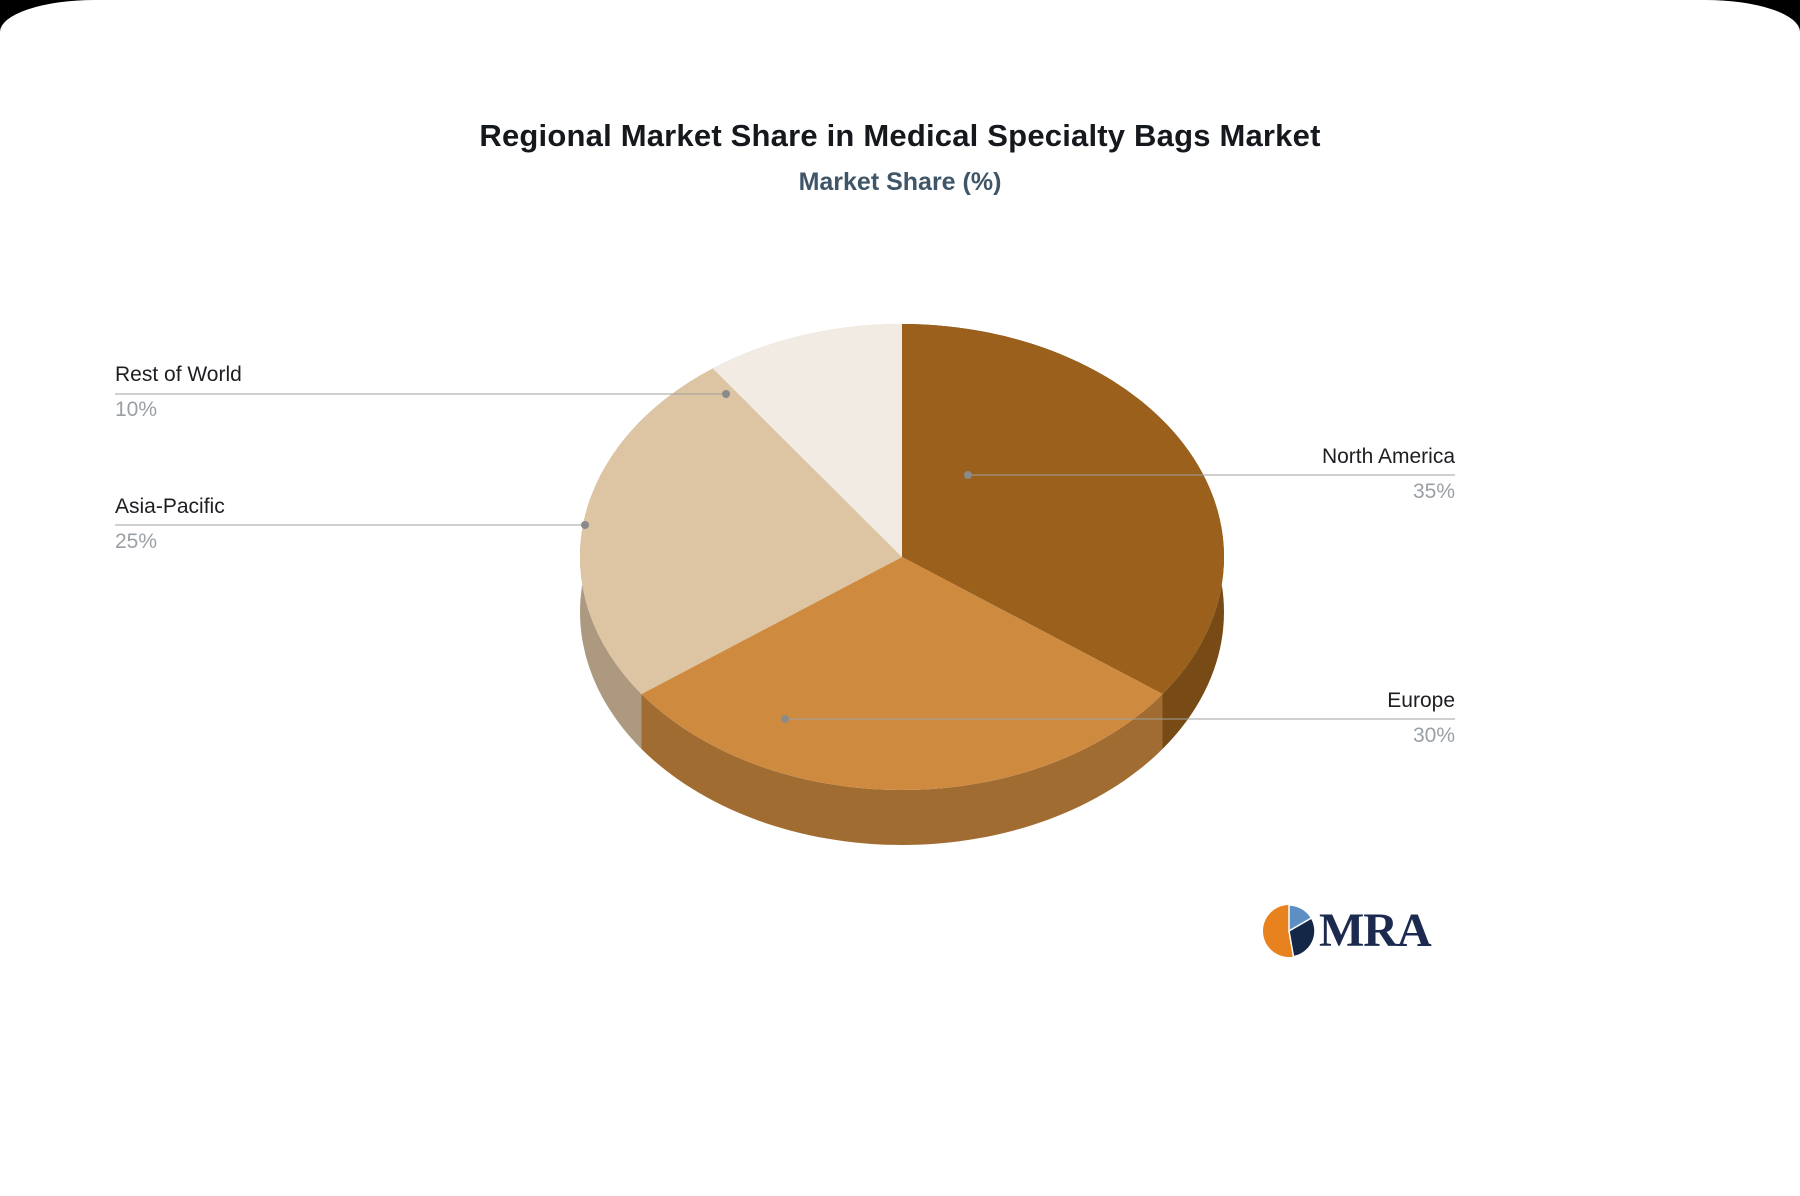  What do you see at coordinates (178, 392) in the screenshot?
I see `callout-rest-of-world: Rest of World 10%` at bounding box center [178, 392].